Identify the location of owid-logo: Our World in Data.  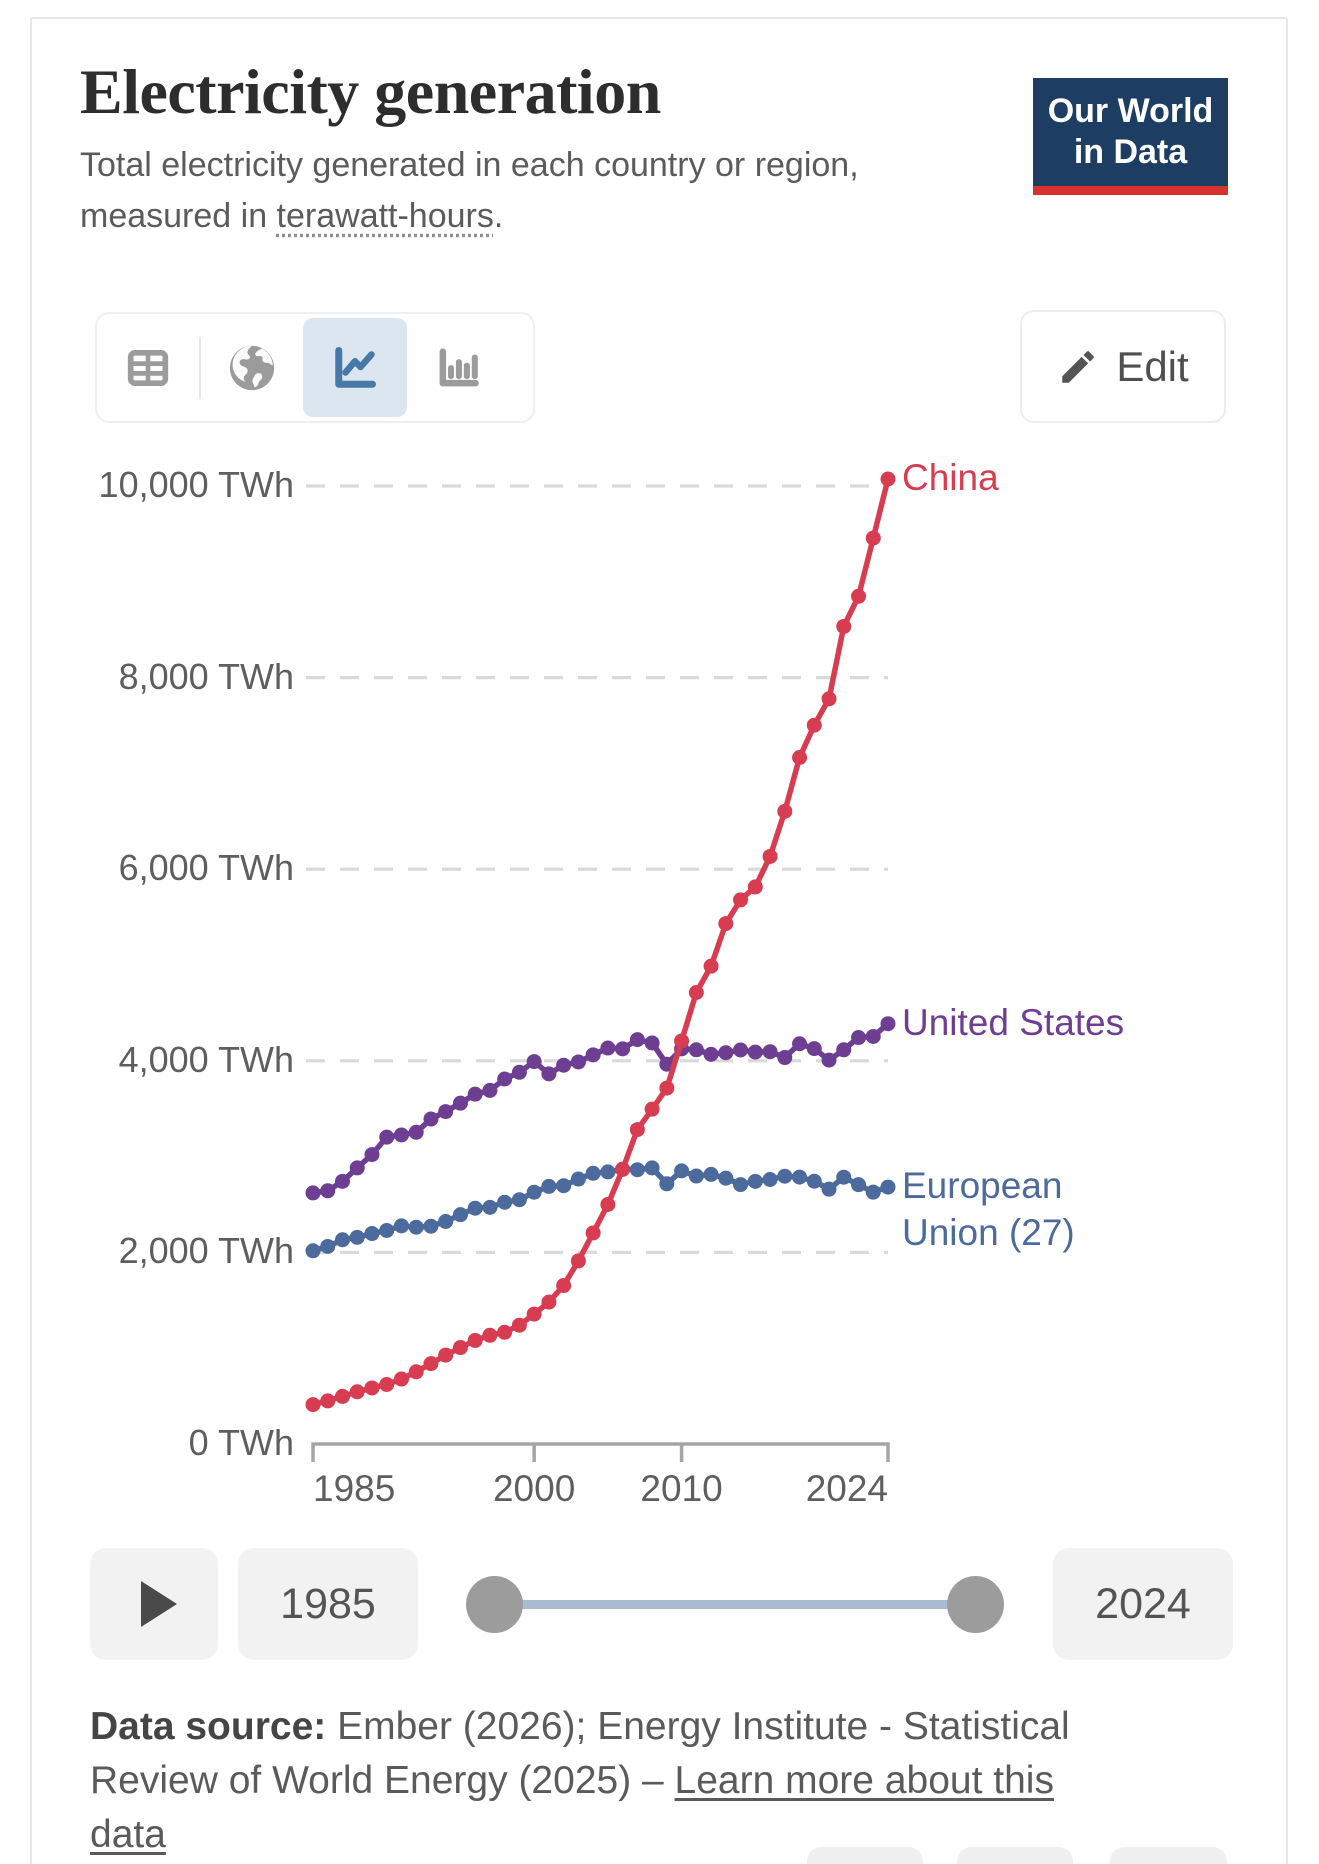
(1130, 136).